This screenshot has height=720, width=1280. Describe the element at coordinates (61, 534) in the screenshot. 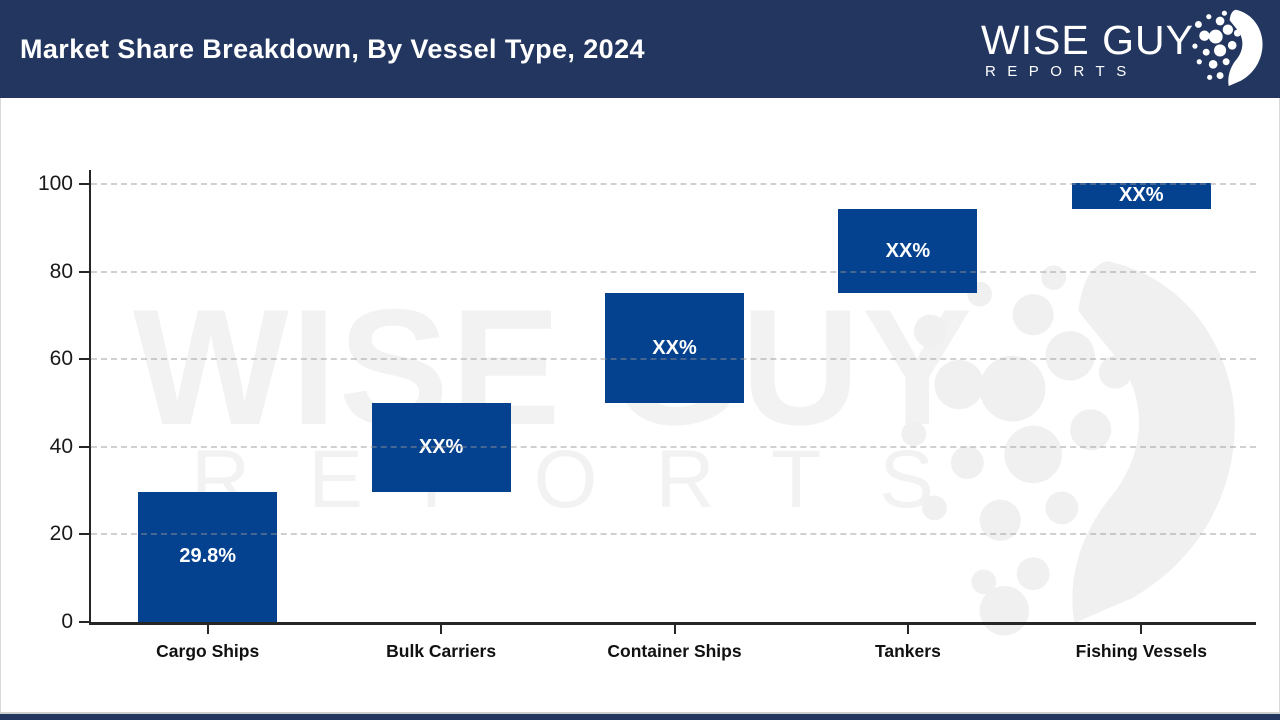

I see `y-tick-label-20: 20` at that location.